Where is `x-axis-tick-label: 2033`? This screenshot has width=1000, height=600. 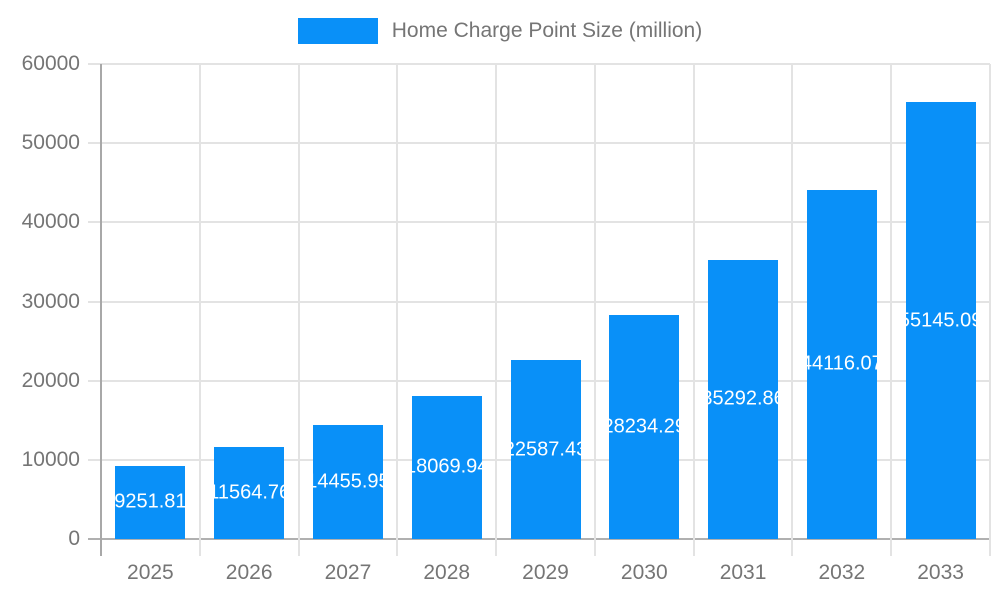
x-axis-tick-label: 2033 is located at coordinates (940, 572).